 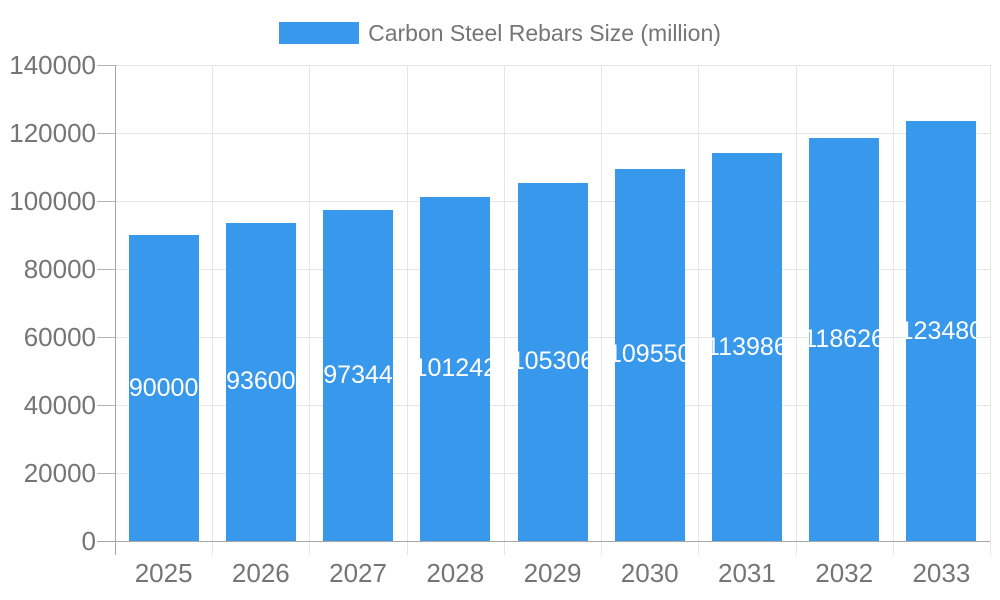 I want to click on bar: 101242, so click(x=455, y=368).